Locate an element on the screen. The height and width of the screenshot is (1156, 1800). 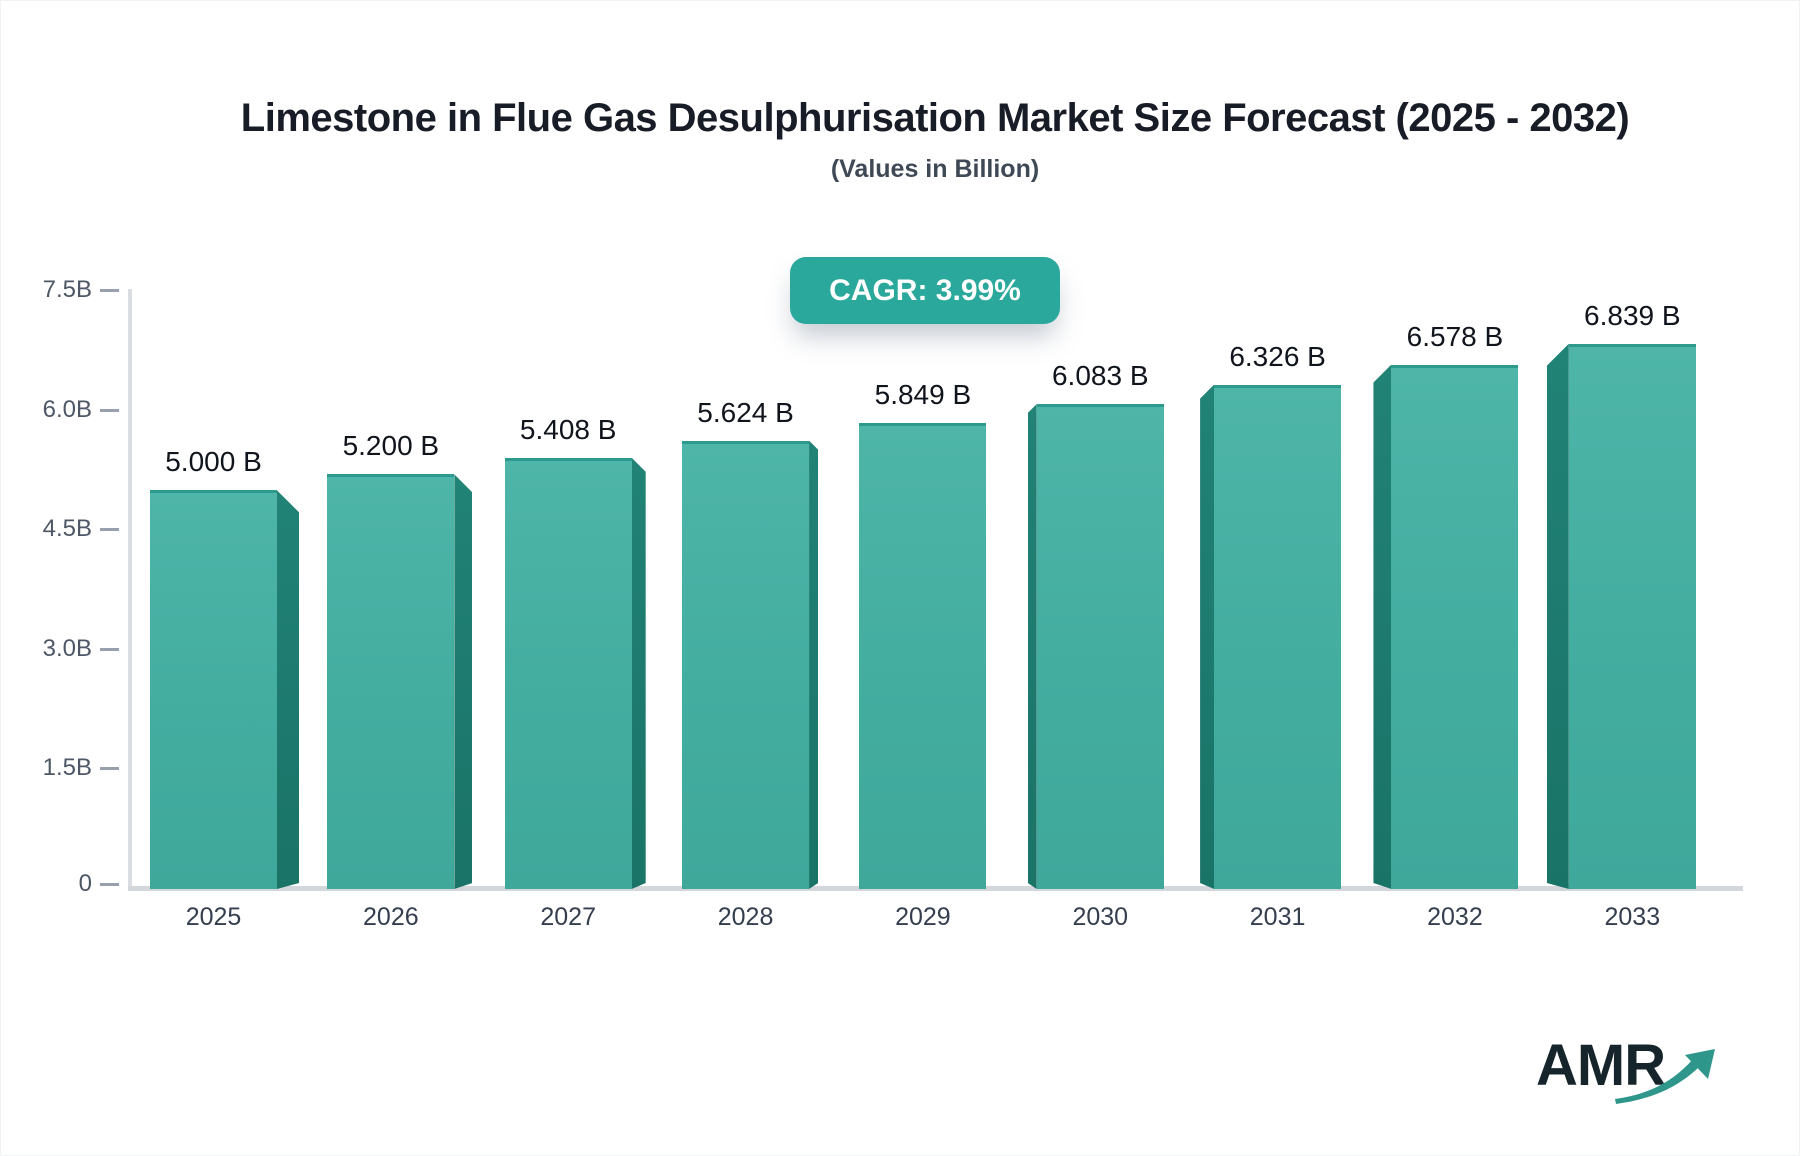
x-axis-label-2029: 2029 is located at coordinates (923, 917).